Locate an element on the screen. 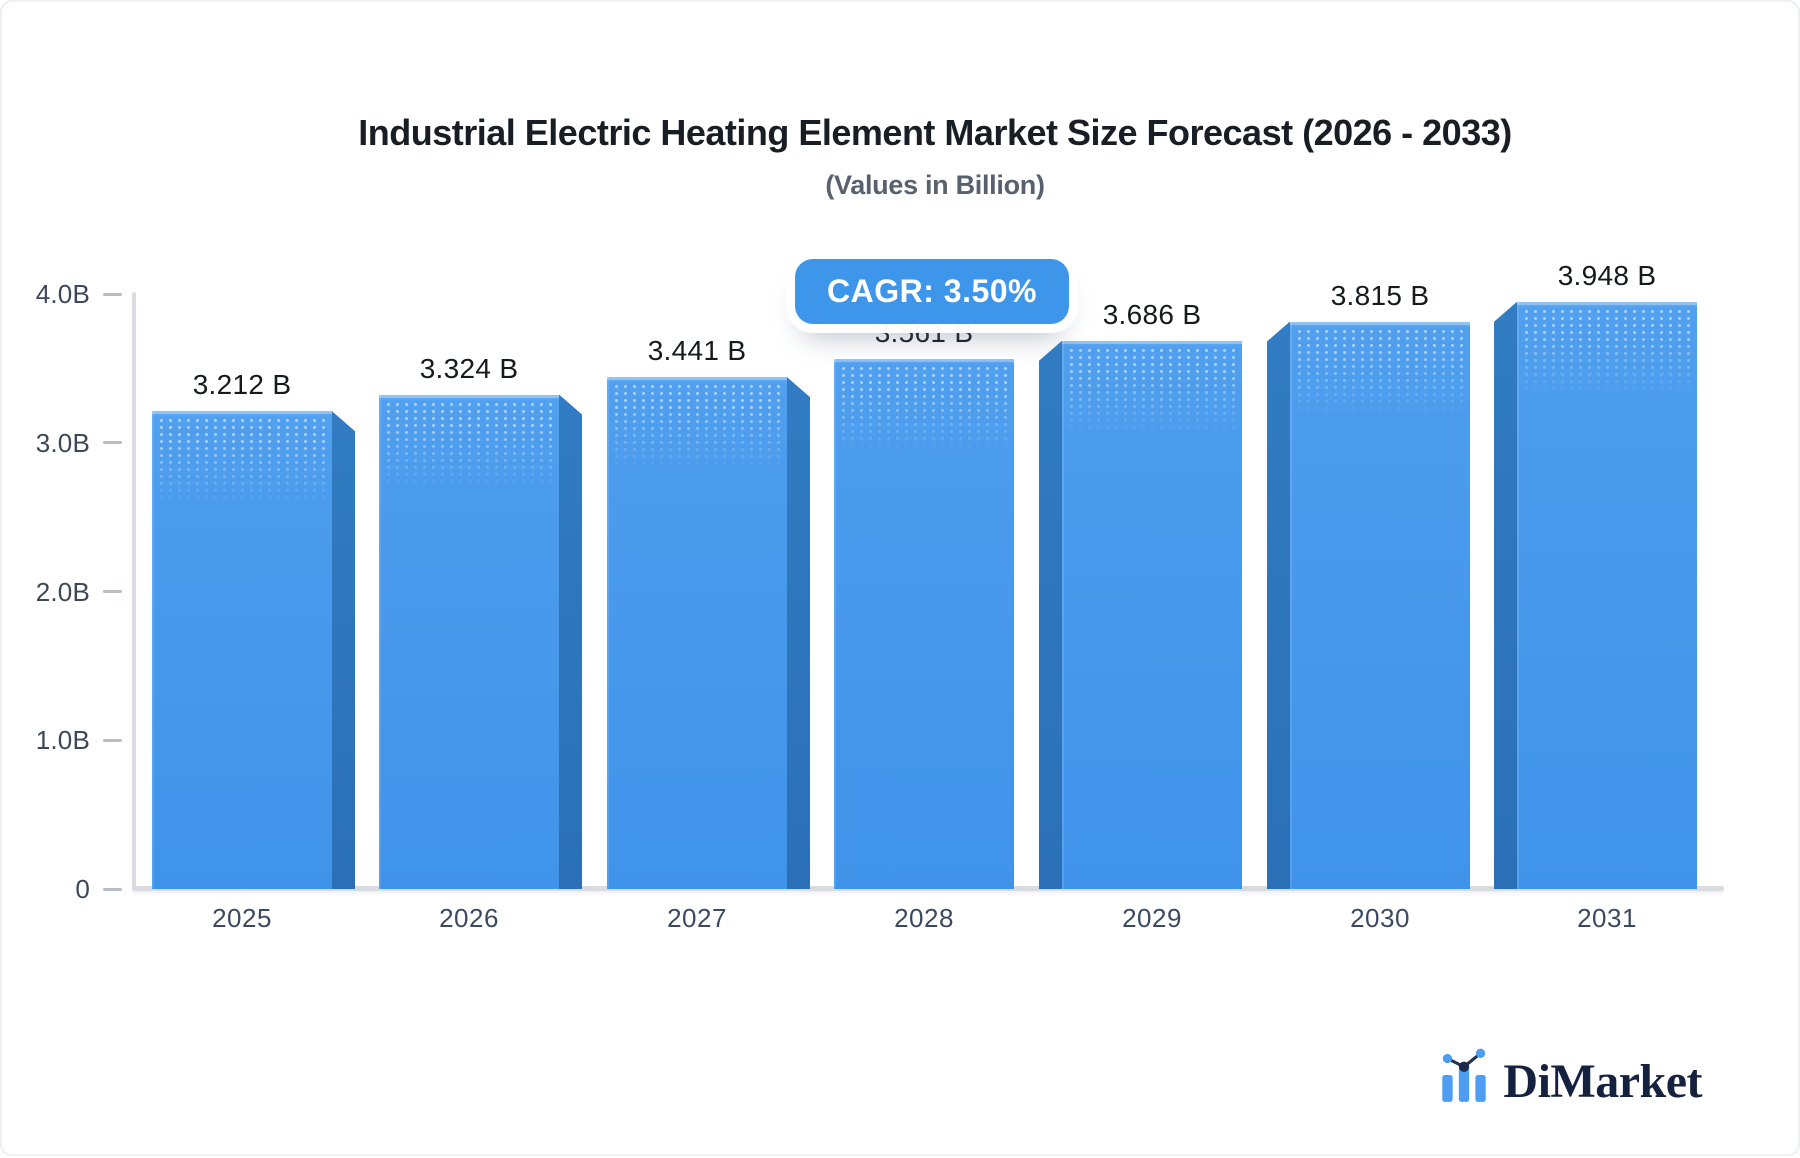  bar-value-label: 3.441 B is located at coordinates (697, 351).